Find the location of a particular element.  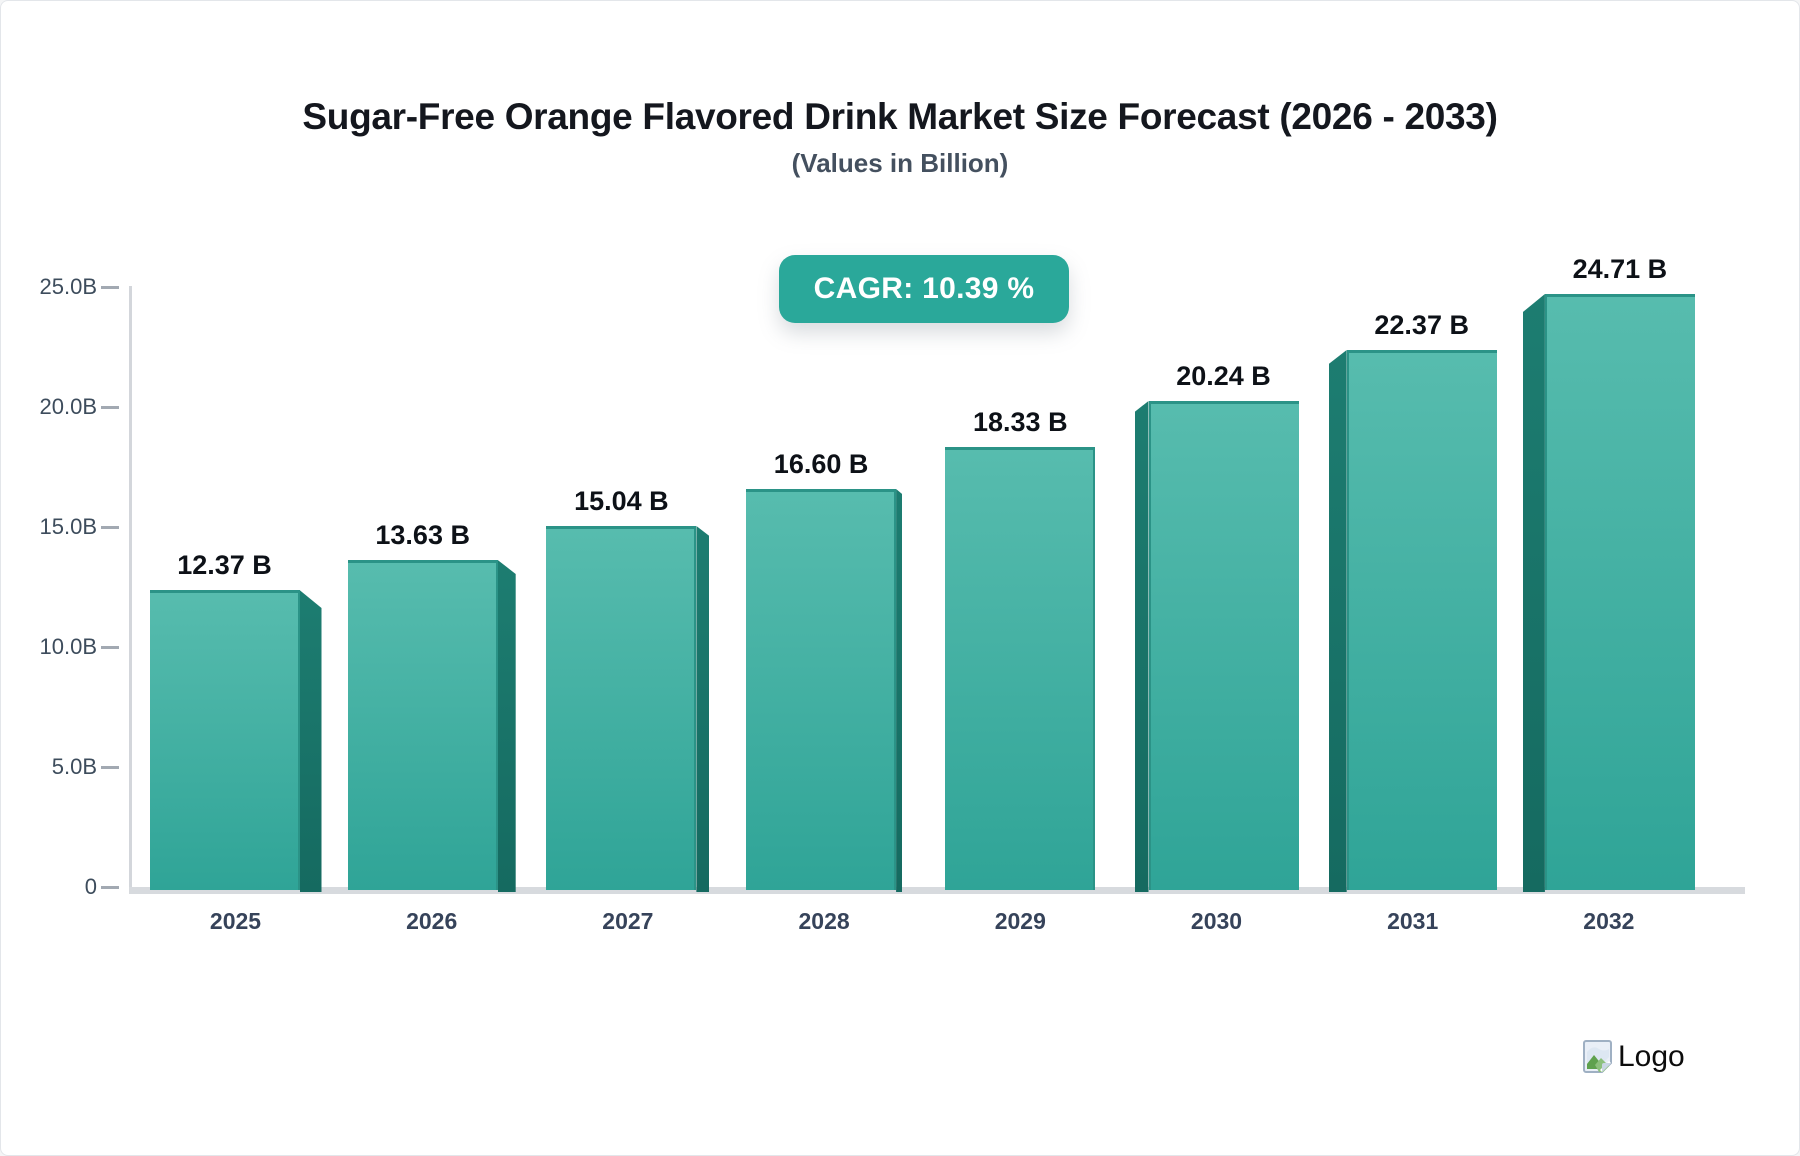

y-axis-tick-label: 10.0B is located at coordinates (68, 646).